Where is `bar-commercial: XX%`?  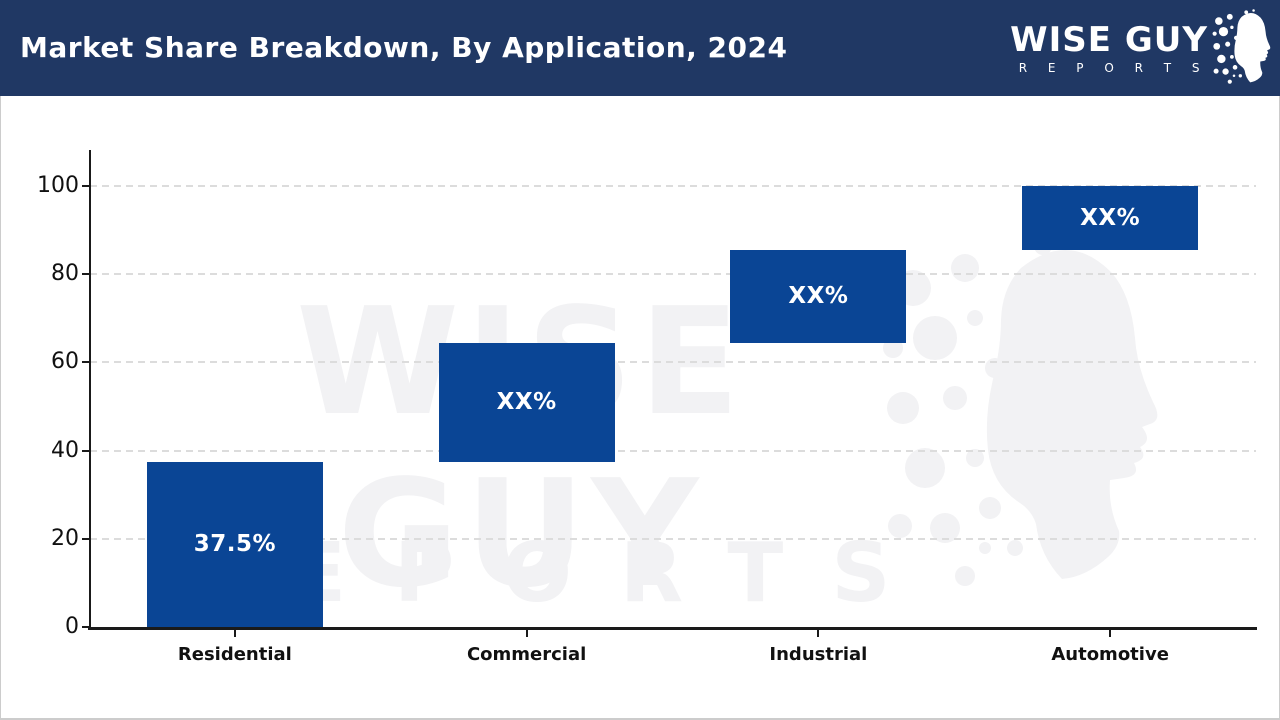
bar-commercial: XX% is located at coordinates (526, 402).